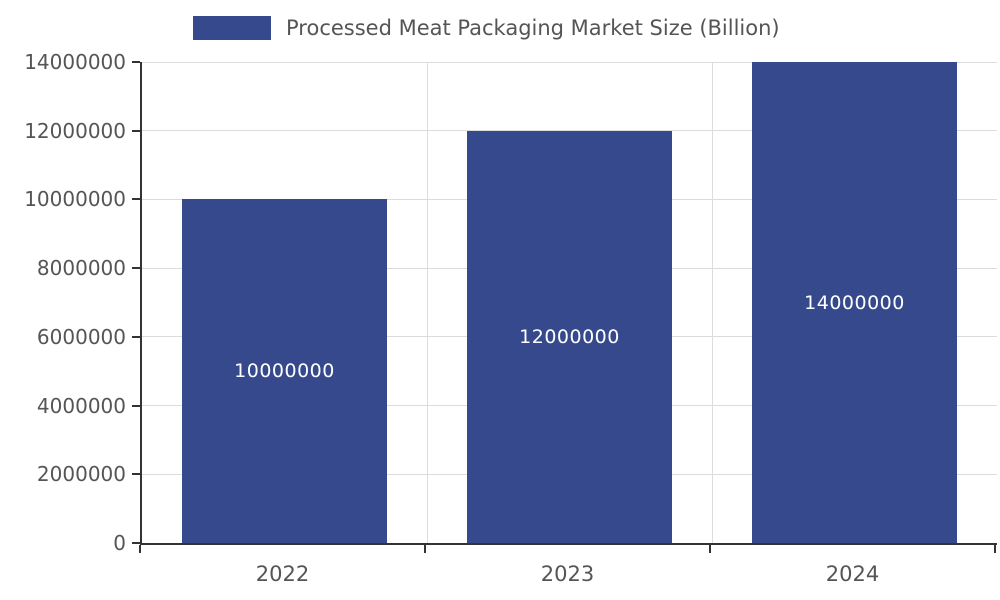 The height and width of the screenshot is (600, 1000). I want to click on legend-swatch, so click(232, 28).